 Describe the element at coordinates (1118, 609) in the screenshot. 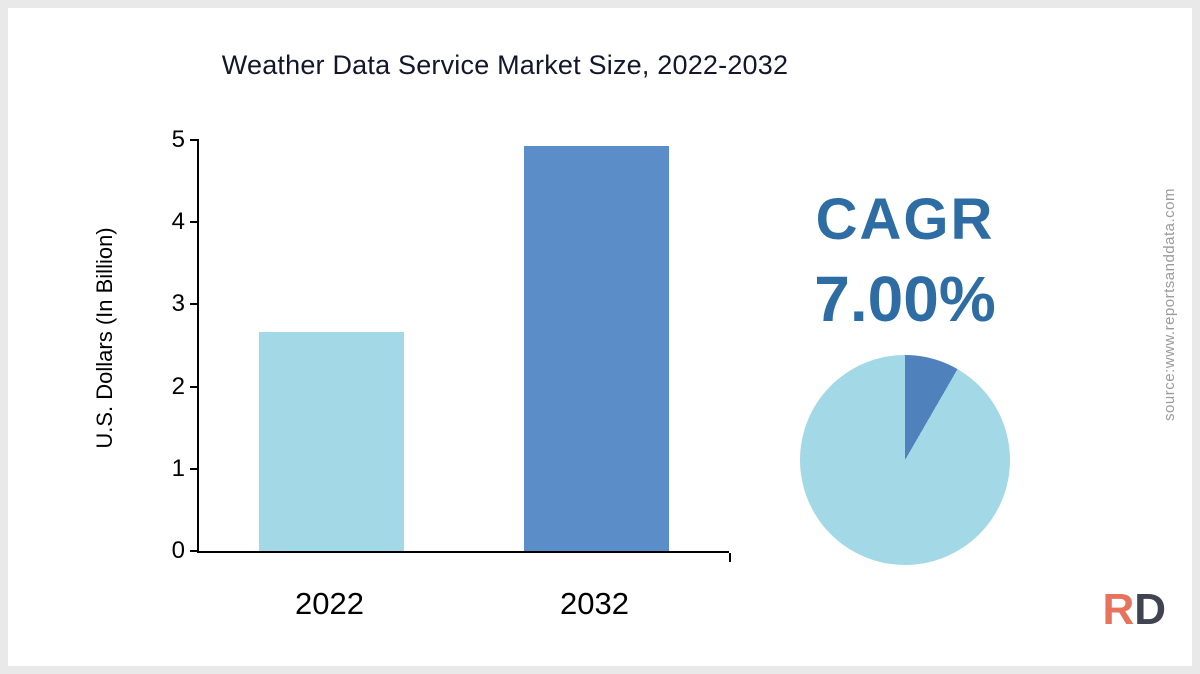

I see `logo-letter-r: R` at that location.